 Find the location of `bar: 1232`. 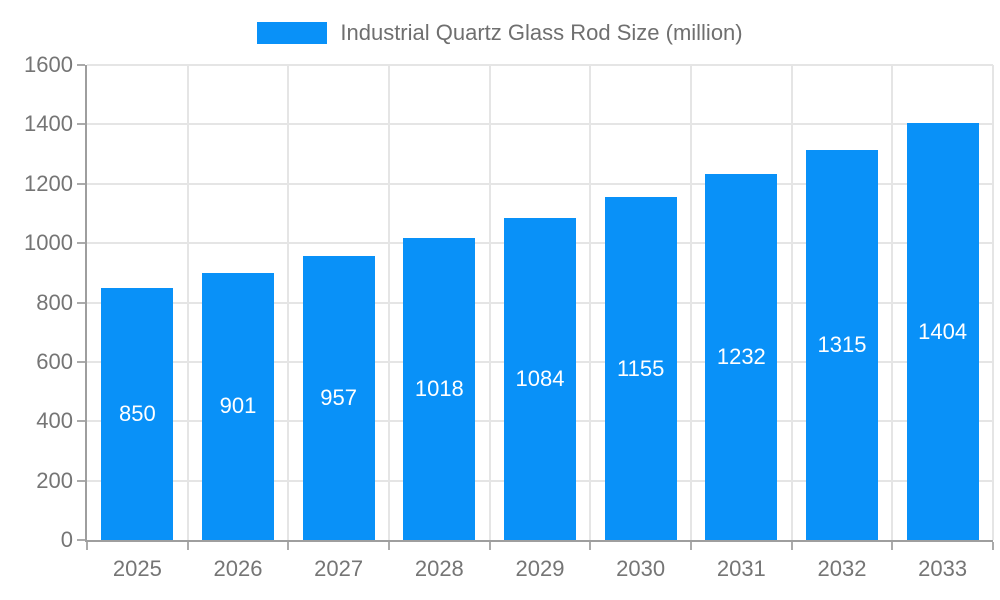

bar: 1232 is located at coordinates (741, 357).